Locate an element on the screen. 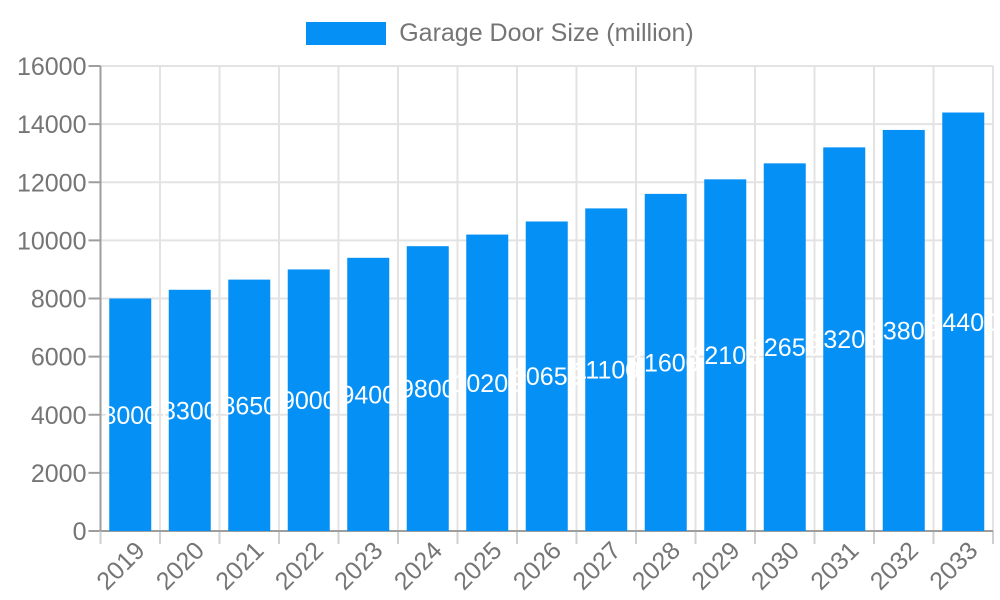 Image resolution: width=1000 pixels, height=600 pixels. y-axis-tick-label: 10000 is located at coordinates (52, 241).